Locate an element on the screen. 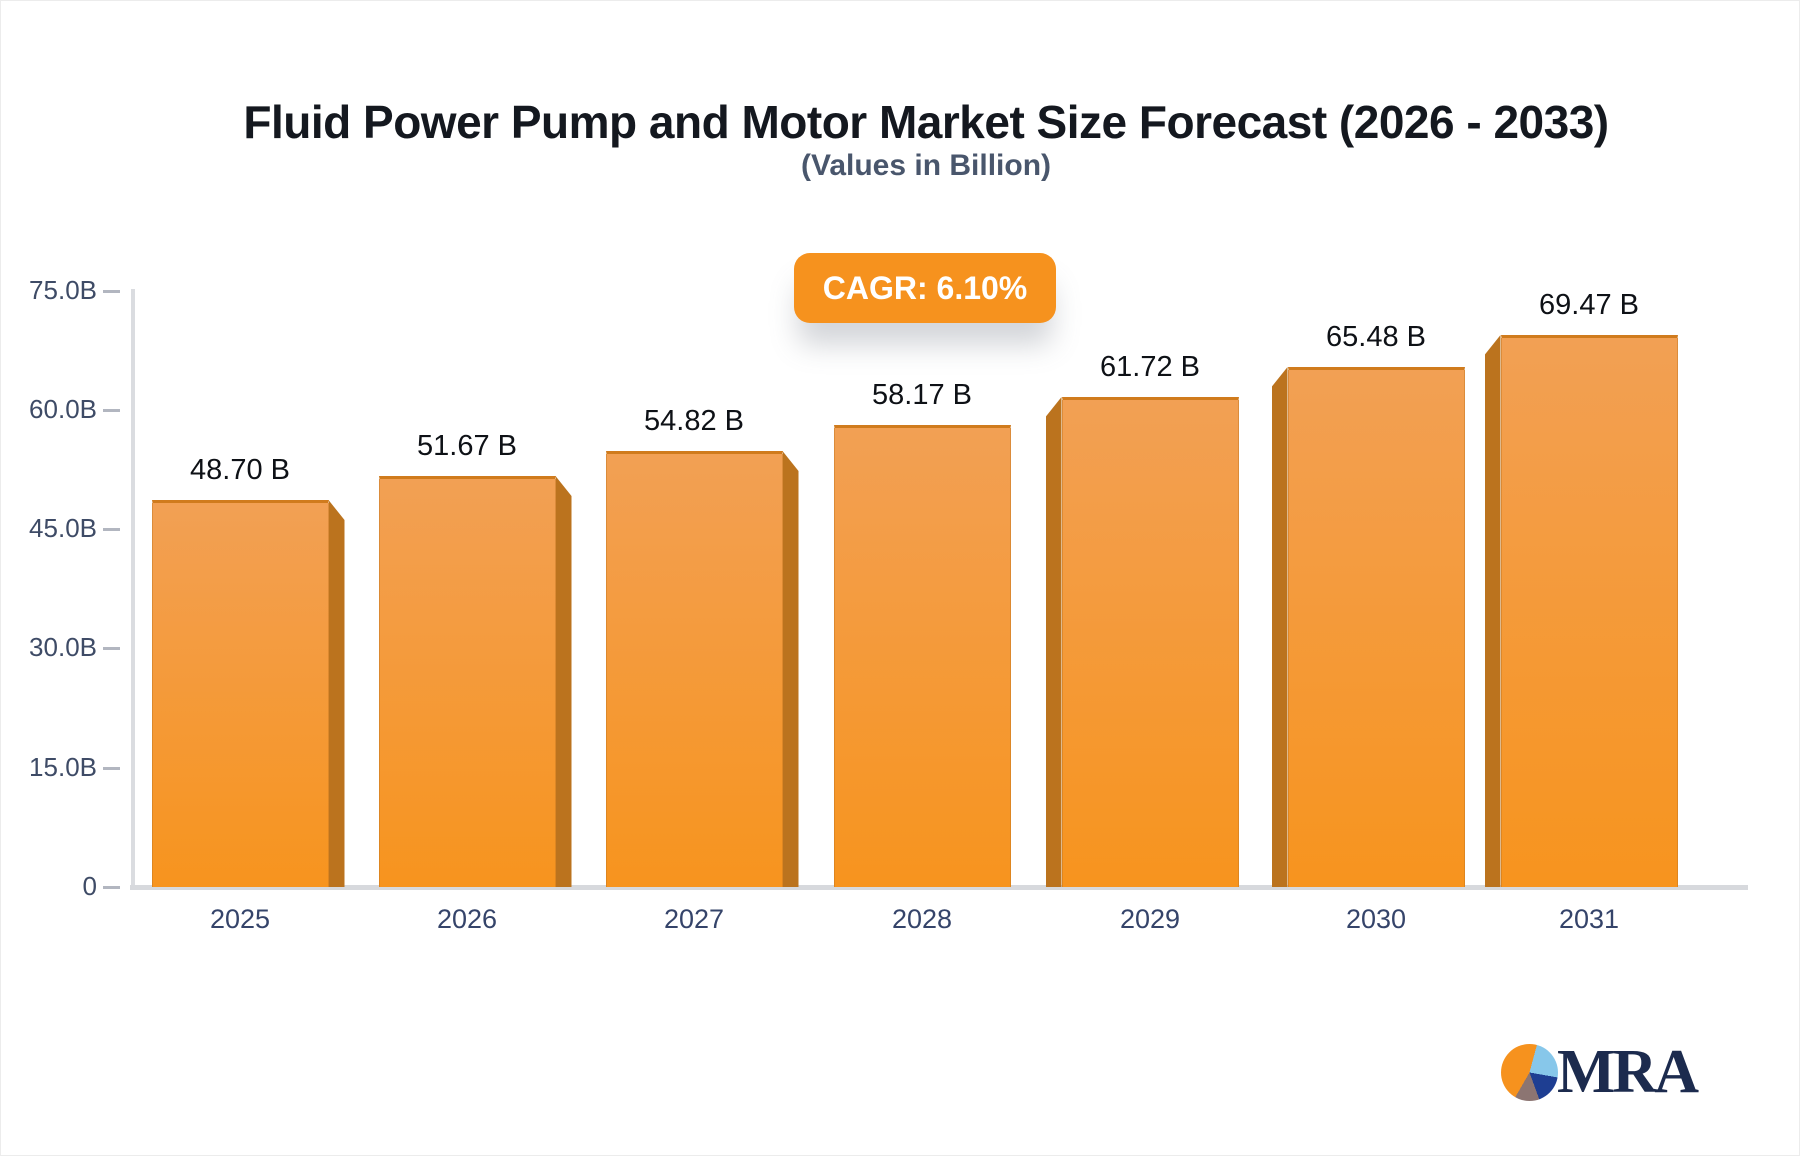 The height and width of the screenshot is (1156, 1800). bar-2027 is located at coordinates (694, 669).